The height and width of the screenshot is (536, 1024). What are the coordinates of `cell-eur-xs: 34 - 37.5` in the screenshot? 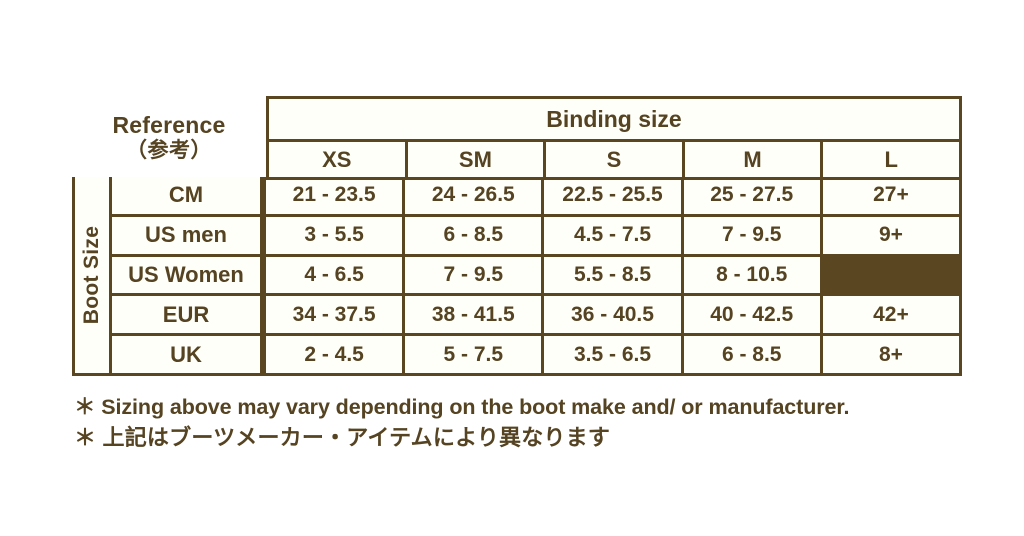 It's located at (332, 315).